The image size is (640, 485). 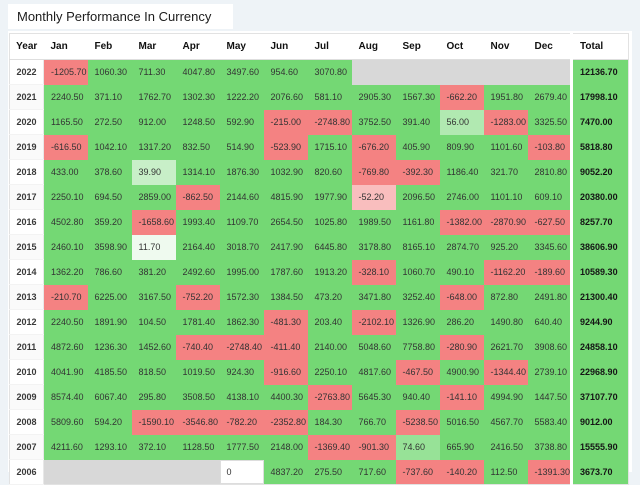 What do you see at coordinates (461, 397) in the screenshot?
I see `value-cell-2009-oct: -141.10` at bounding box center [461, 397].